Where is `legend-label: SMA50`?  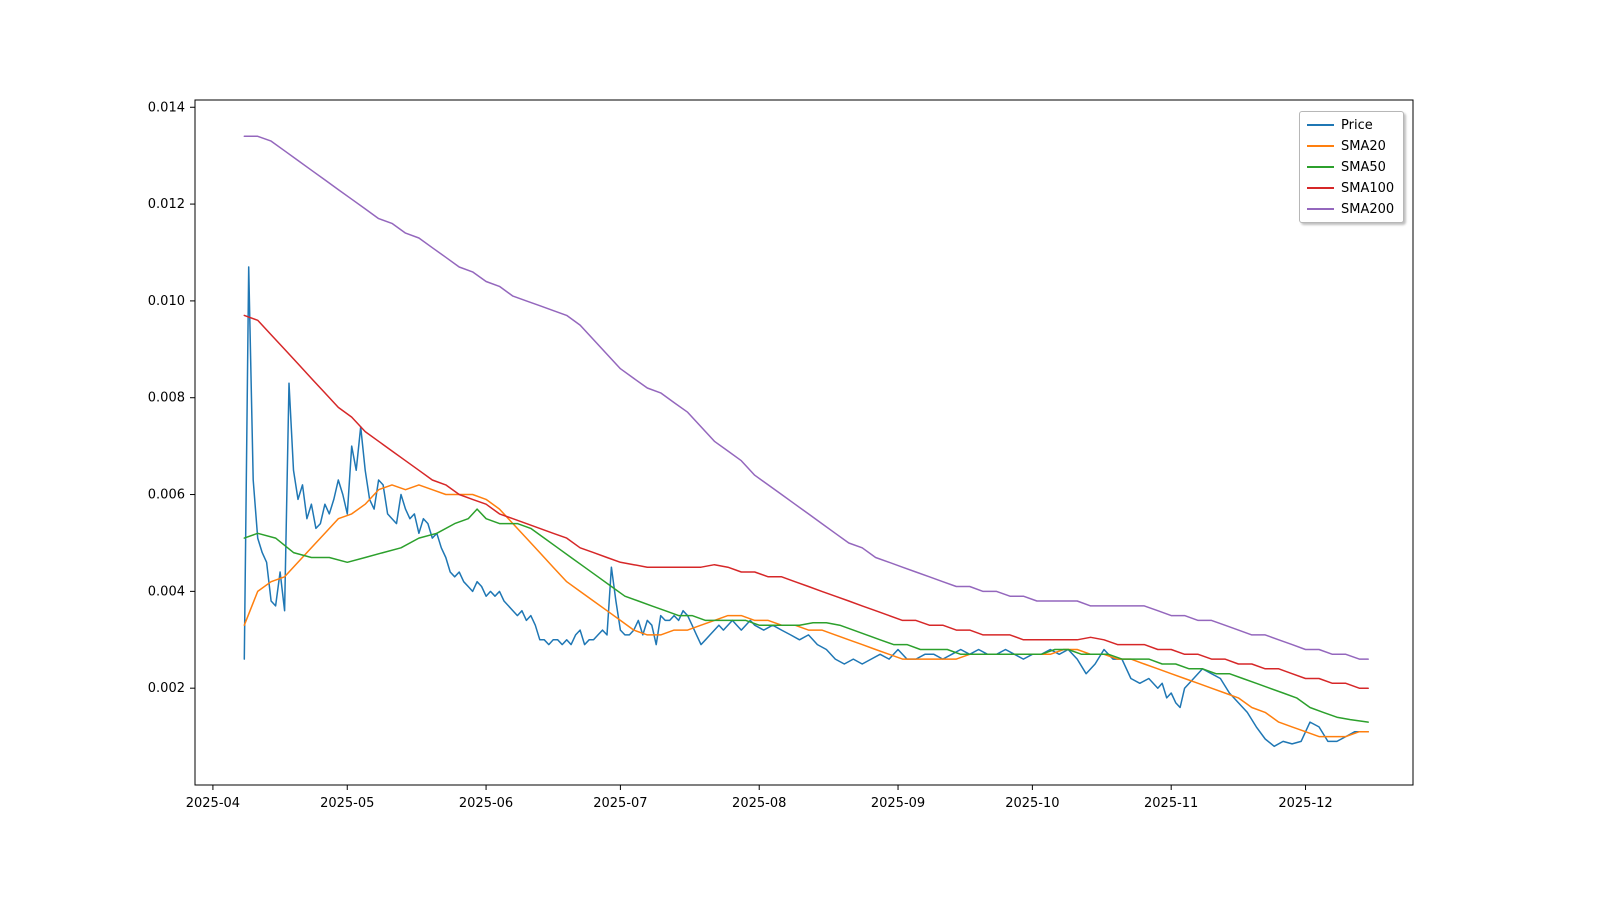 legend-label: SMA50 is located at coordinates (1363, 167).